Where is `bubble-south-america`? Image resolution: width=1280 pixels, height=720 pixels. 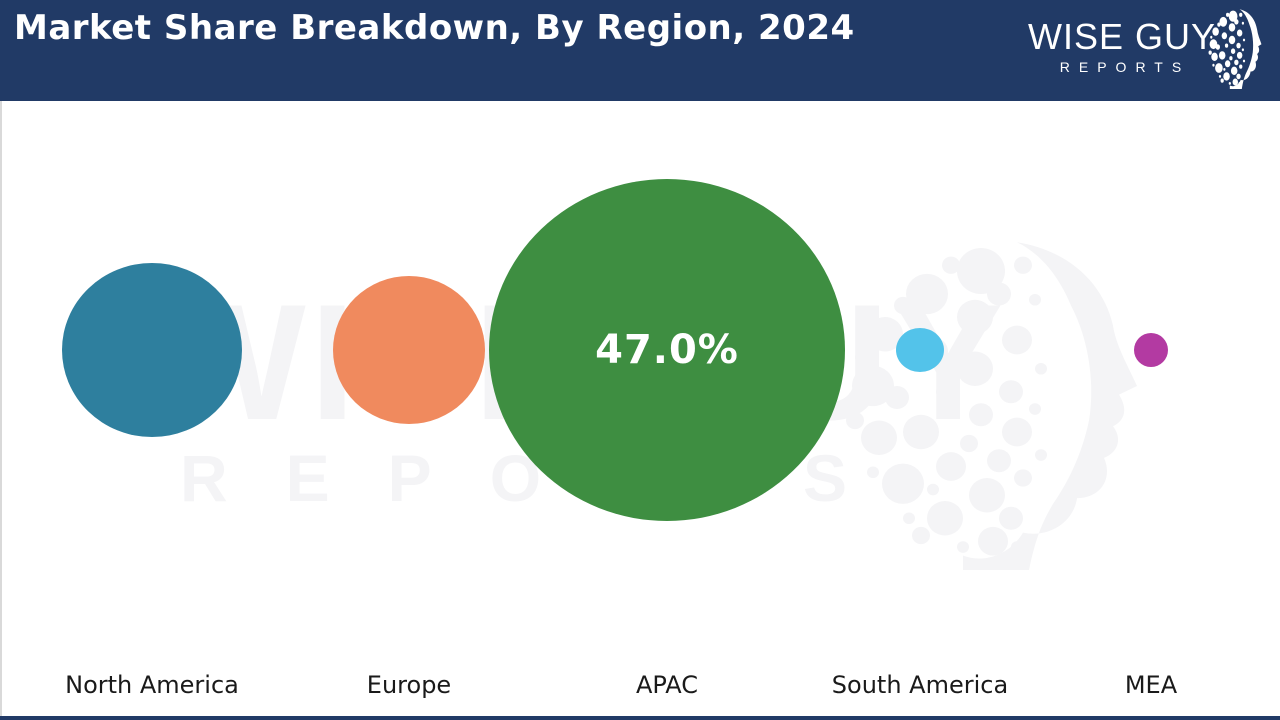 bubble-south-america is located at coordinates (920, 350).